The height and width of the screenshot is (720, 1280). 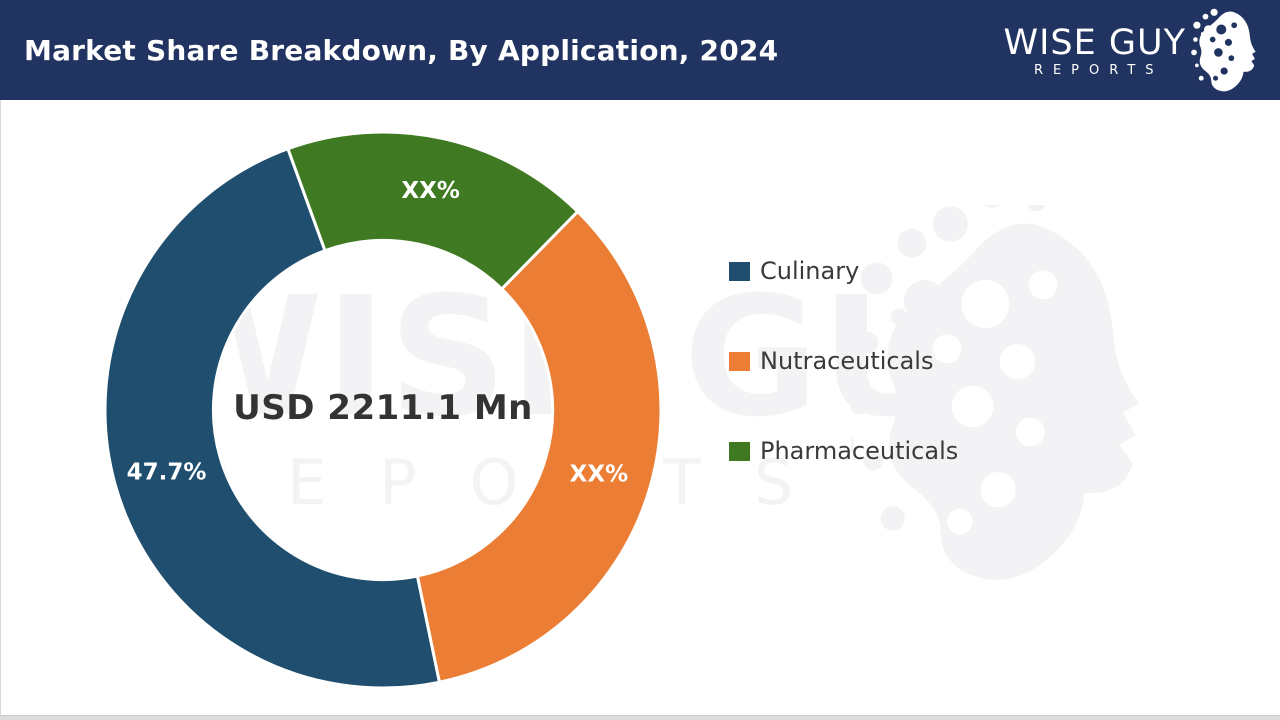 I want to click on donut-center-label: USD 2211.1 Mn, so click(x=383, y=408).